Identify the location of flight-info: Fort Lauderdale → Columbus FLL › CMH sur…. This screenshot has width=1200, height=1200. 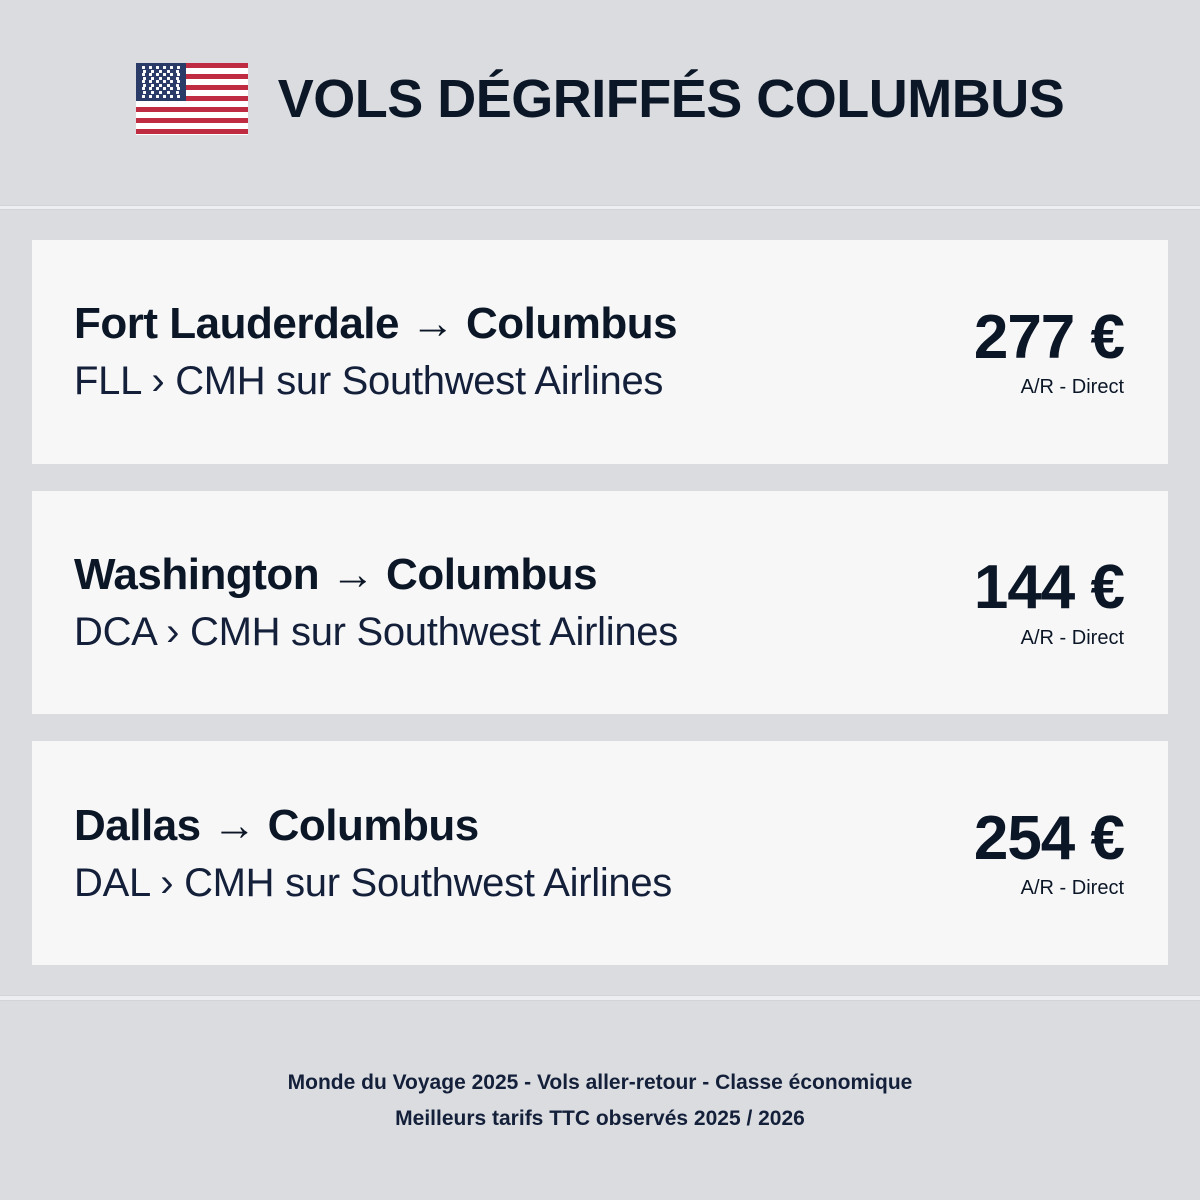
(512, 351).